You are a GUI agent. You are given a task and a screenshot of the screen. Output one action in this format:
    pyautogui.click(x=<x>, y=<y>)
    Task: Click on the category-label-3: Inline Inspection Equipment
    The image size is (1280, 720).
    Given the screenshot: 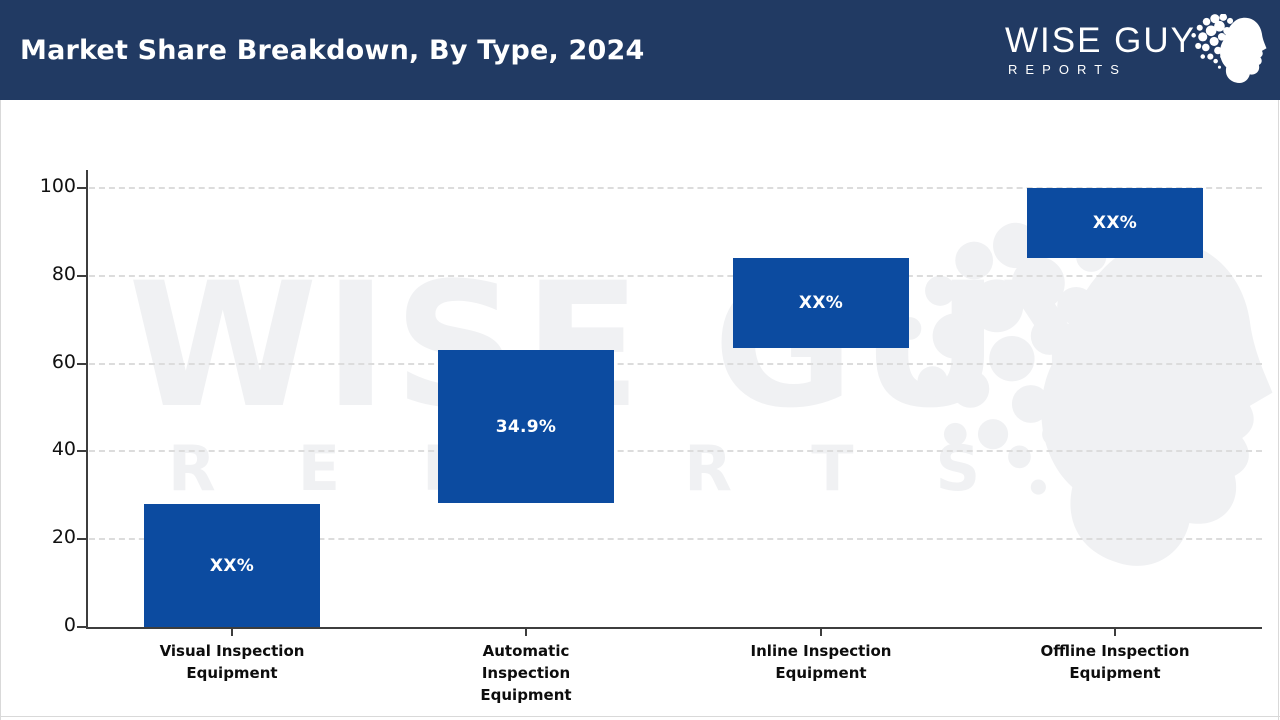 What is the action you would take?
    pyautogui.click(x=821, y=662)
    